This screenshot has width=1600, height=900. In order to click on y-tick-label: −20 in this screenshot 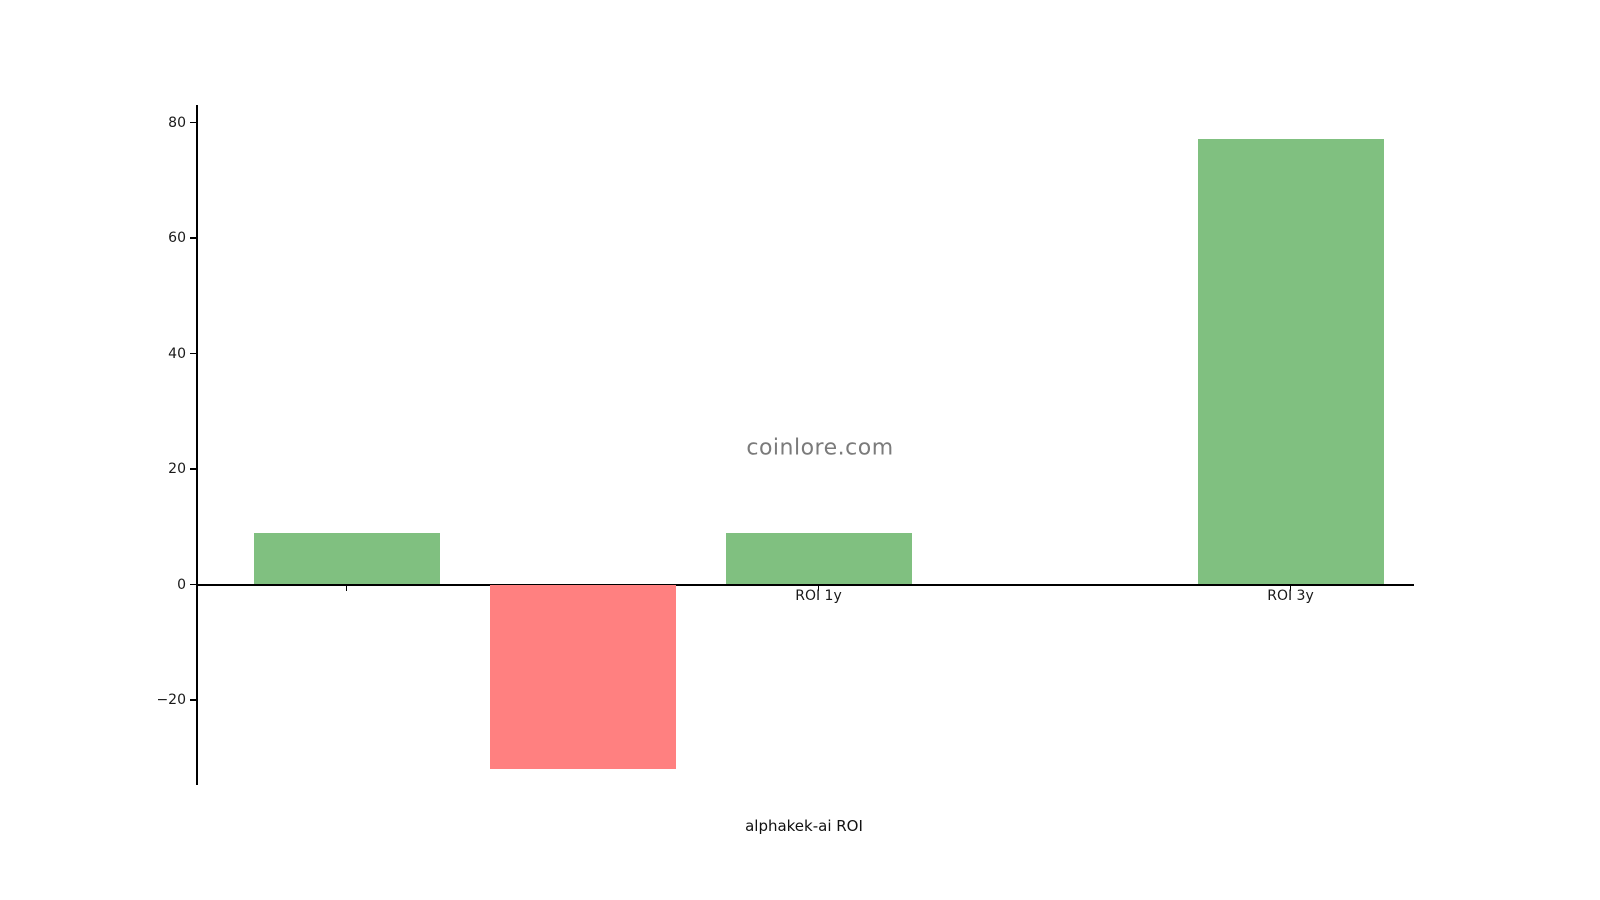, I will do `click(171, 700)`.